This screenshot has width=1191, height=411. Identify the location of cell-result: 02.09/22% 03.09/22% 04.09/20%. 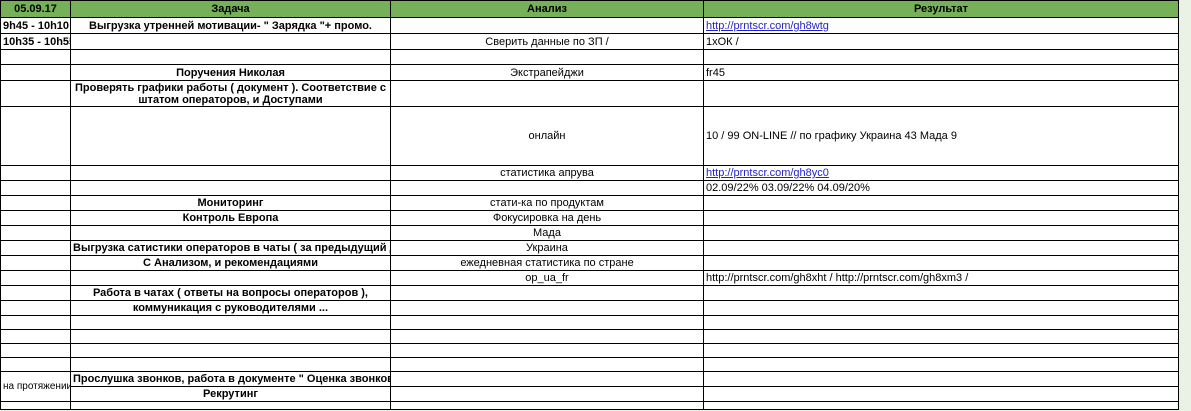
(941, 188).